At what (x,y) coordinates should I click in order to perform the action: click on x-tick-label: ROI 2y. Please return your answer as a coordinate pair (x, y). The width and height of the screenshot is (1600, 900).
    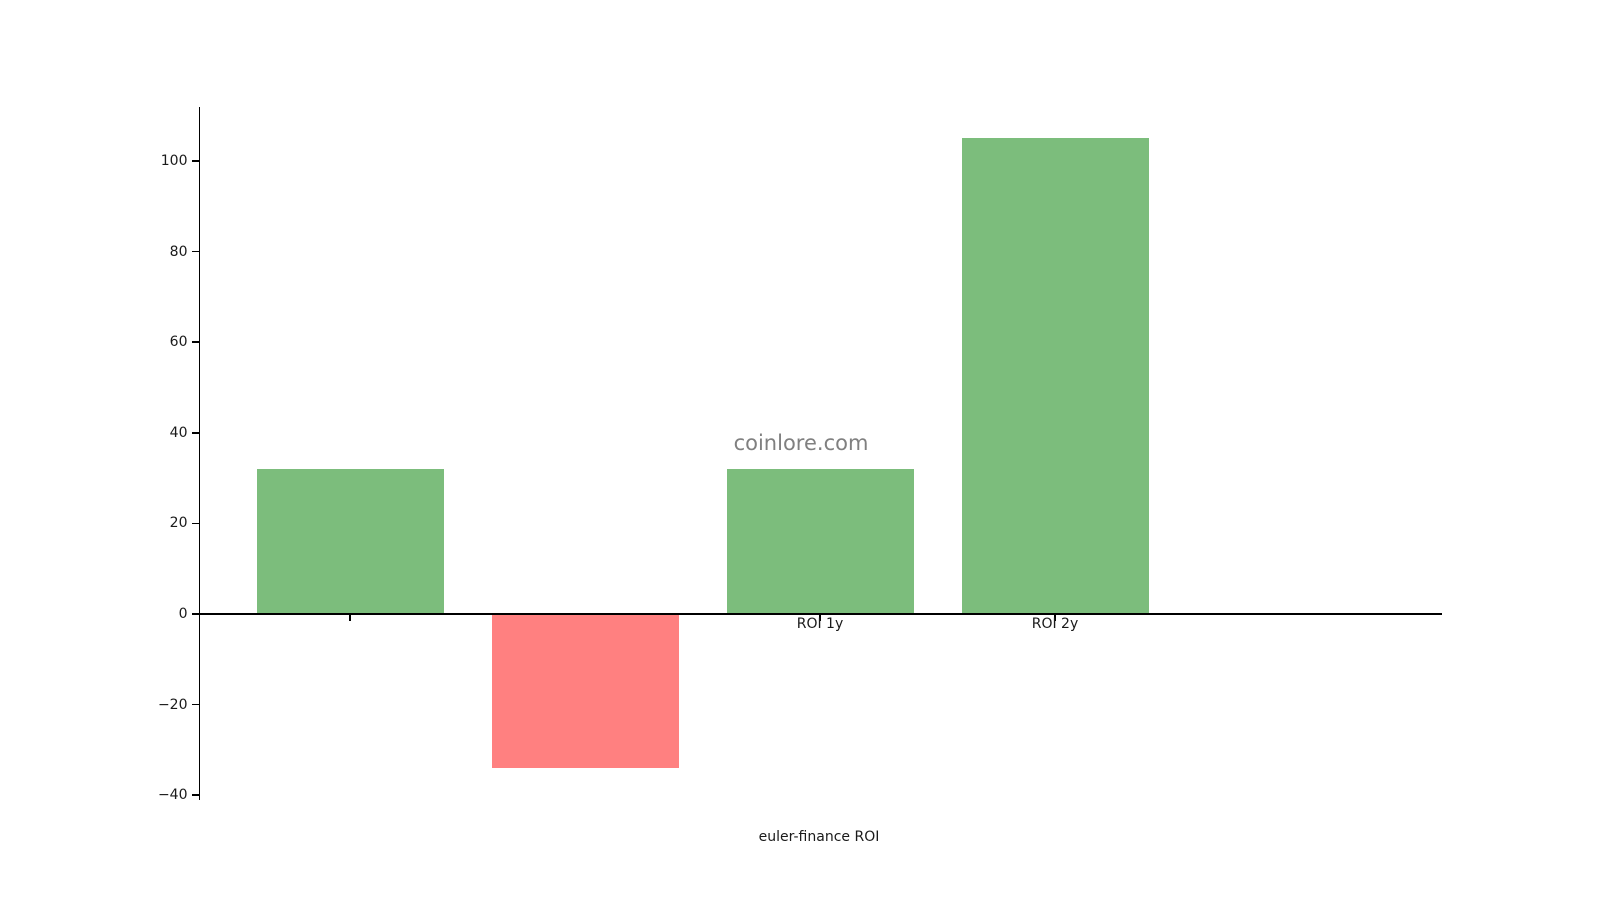
    Looking at the image, I should click on (1055, 623).